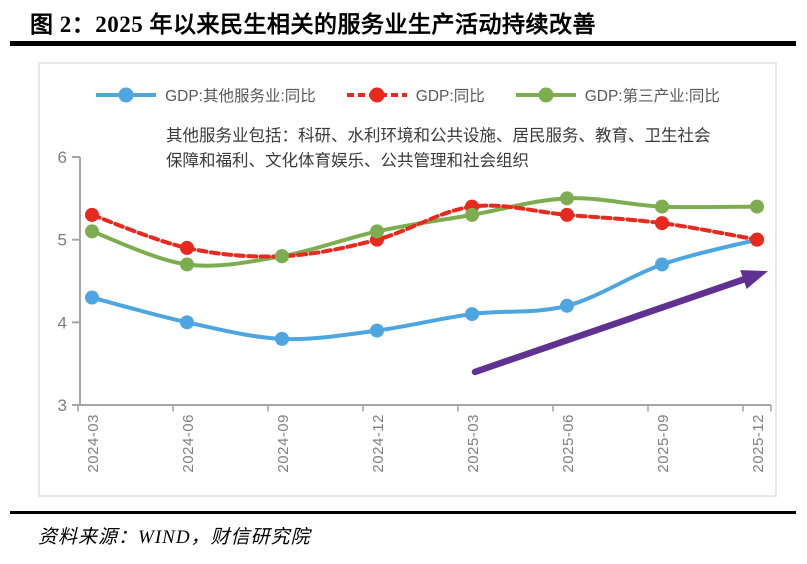 The image size is (807, 564). I want to click on title-divider, so click(403, 43).